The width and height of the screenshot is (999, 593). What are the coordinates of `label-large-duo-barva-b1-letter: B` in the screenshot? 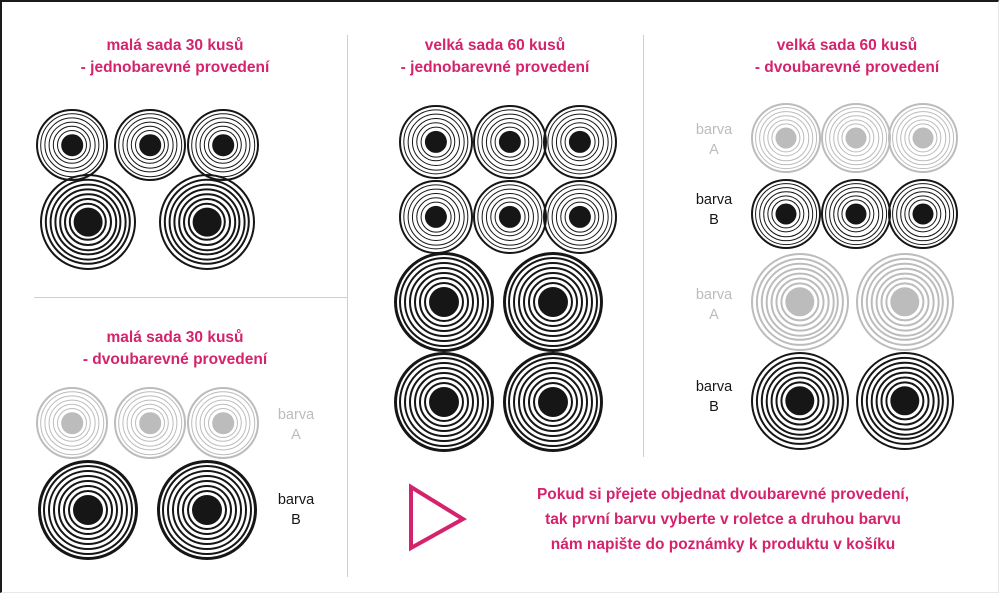 It's located at (714, 220).